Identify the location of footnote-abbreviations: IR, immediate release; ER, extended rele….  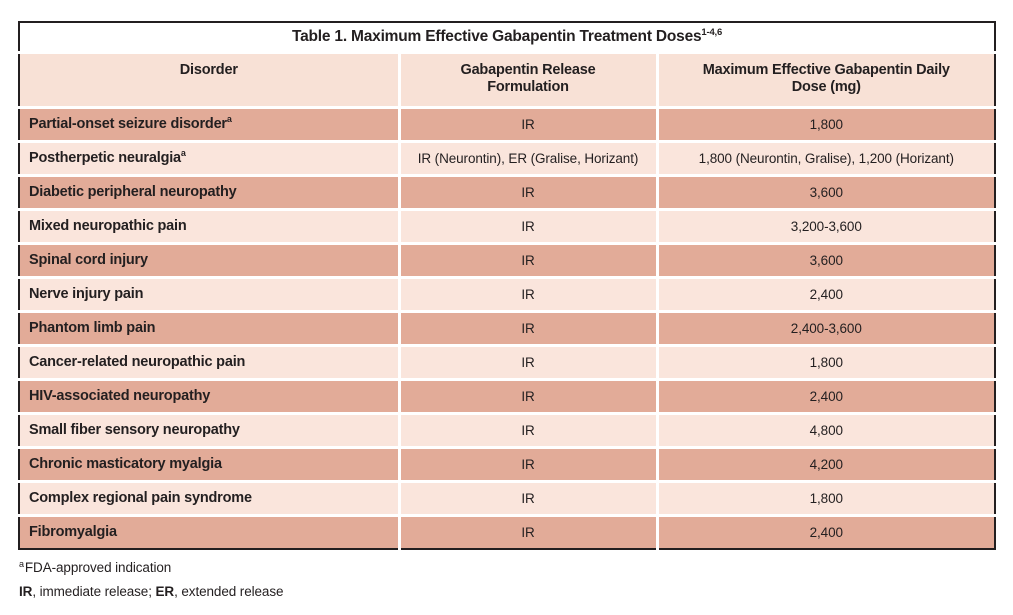
(507, 591).